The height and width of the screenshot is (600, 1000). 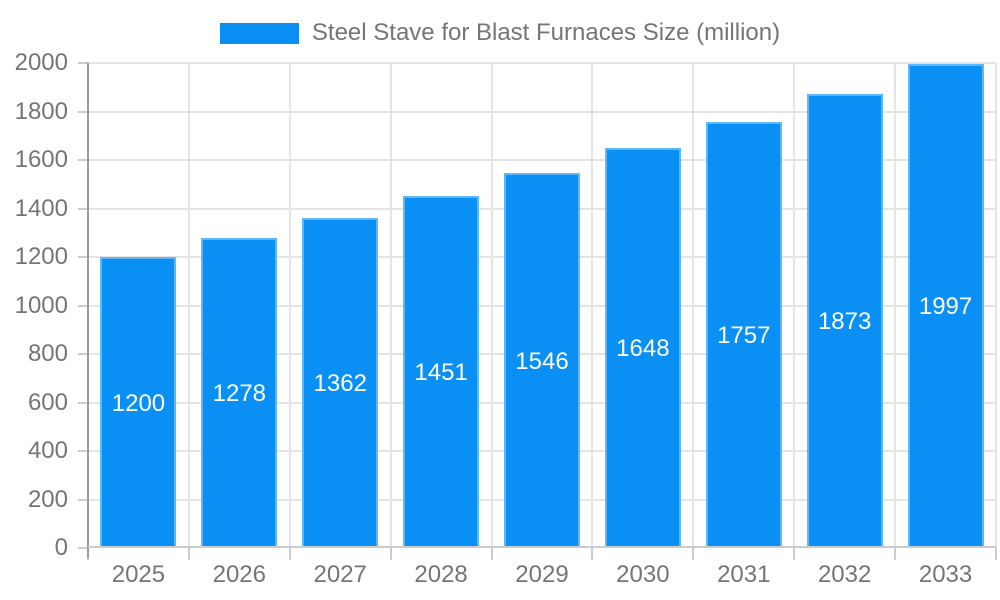 What do you see at coordinates (61, 547) in the screenshot?
I see `y-tick-label: 0` at bounding box center [61, 547].